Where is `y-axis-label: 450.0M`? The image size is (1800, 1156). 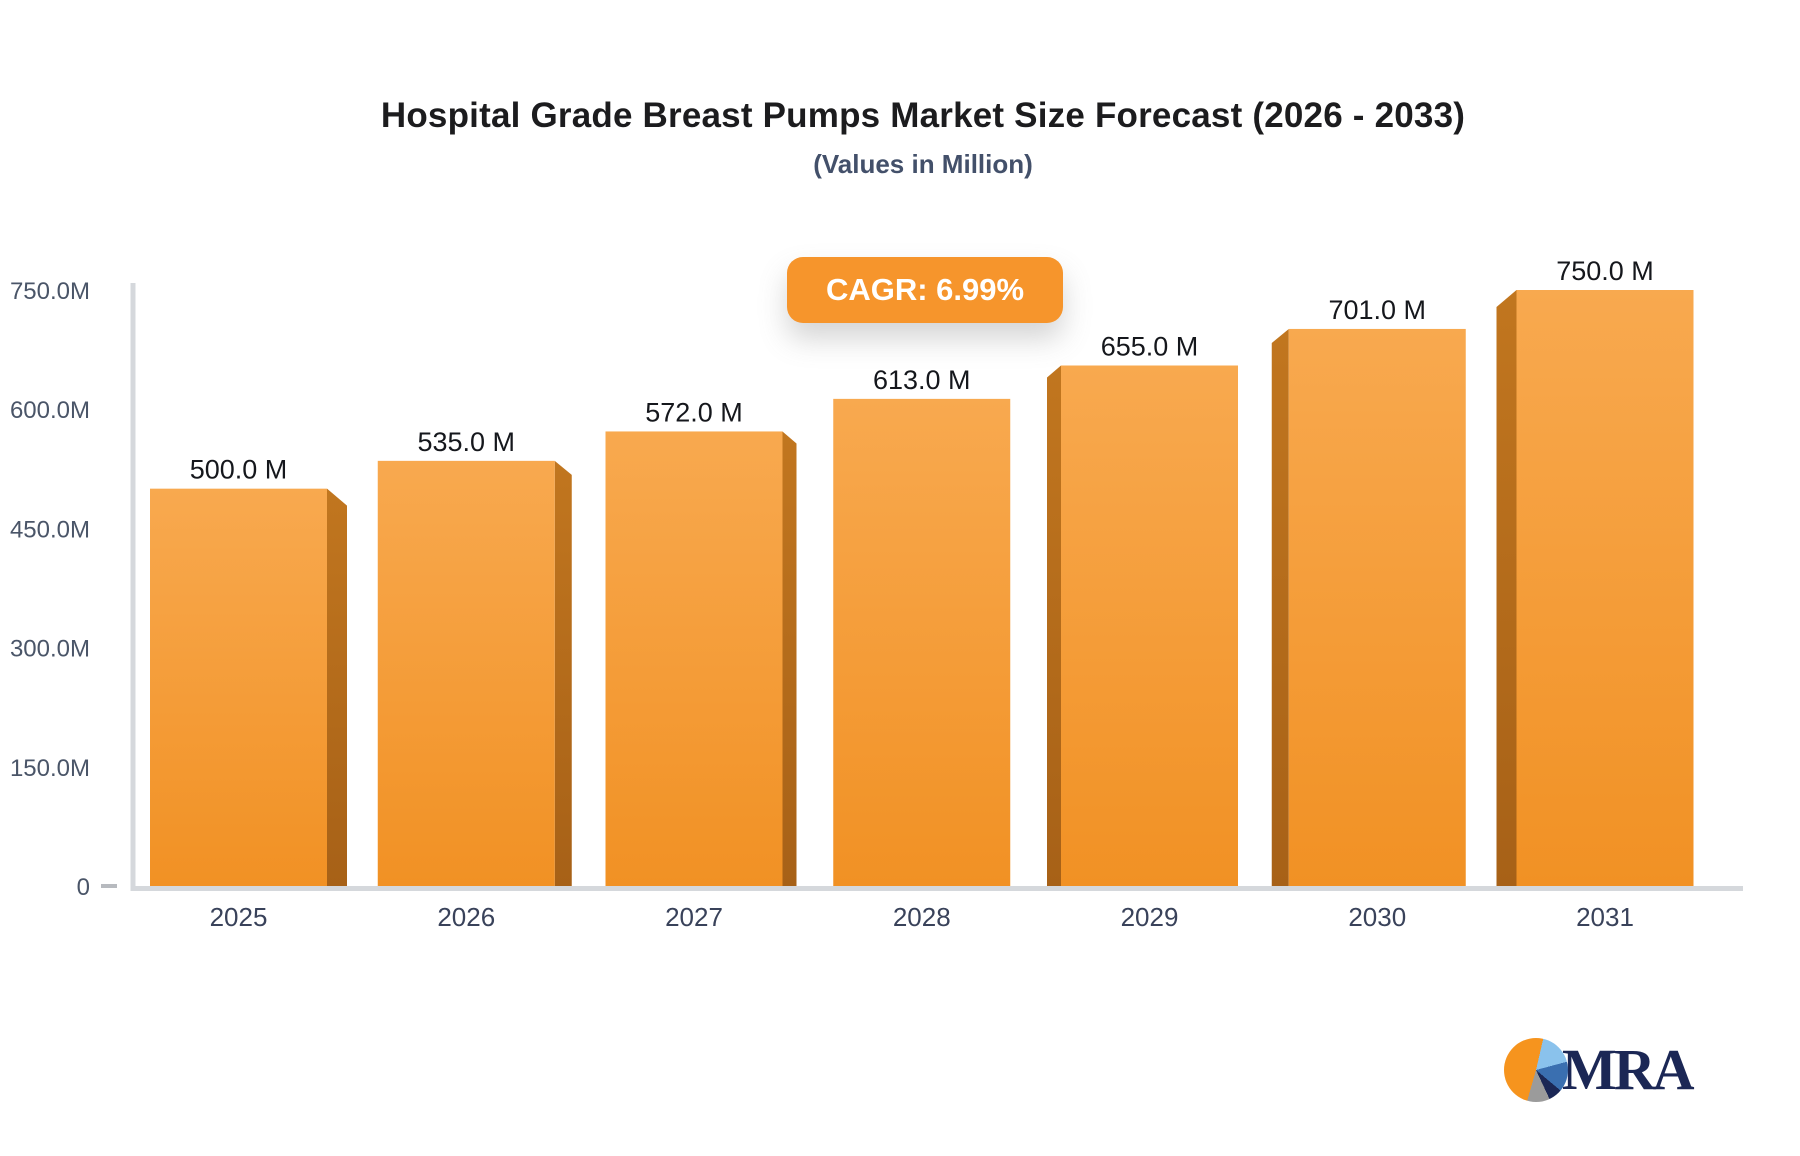 y-axis-label: 450.0M is located at coordinates (50, 529).